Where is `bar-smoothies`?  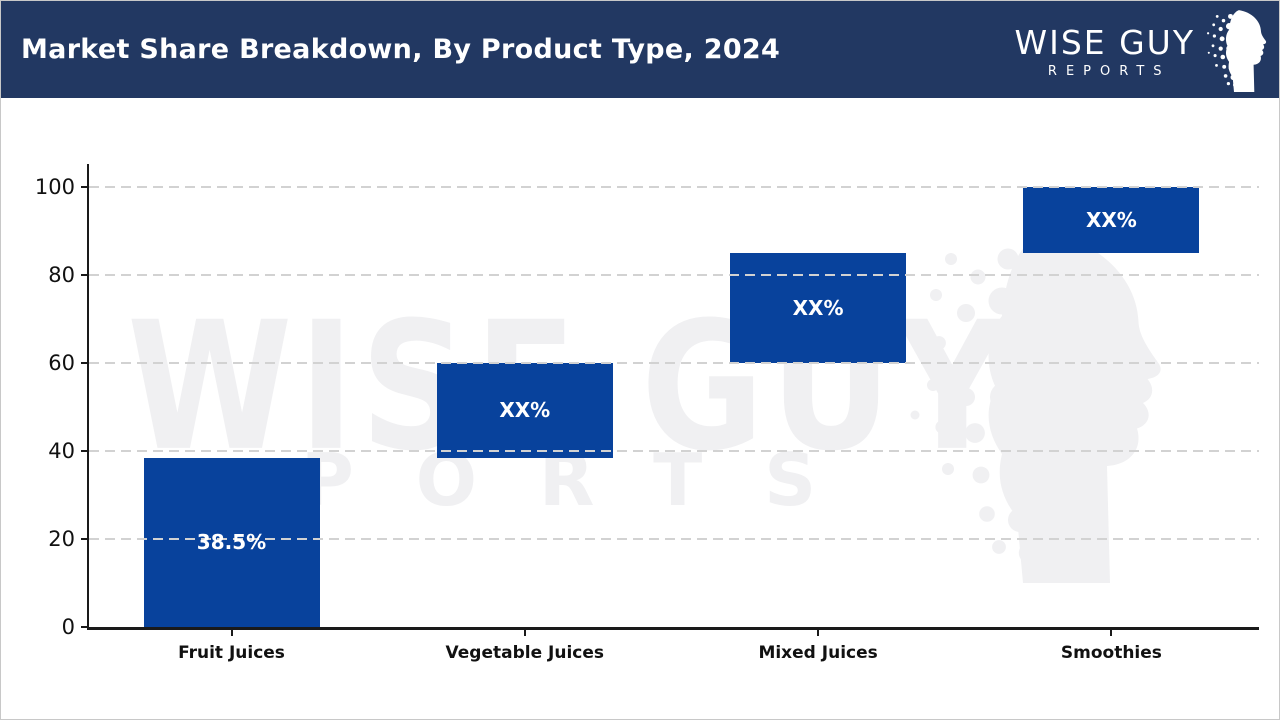
bar-smoothies is located at coordinates (1111, 220).